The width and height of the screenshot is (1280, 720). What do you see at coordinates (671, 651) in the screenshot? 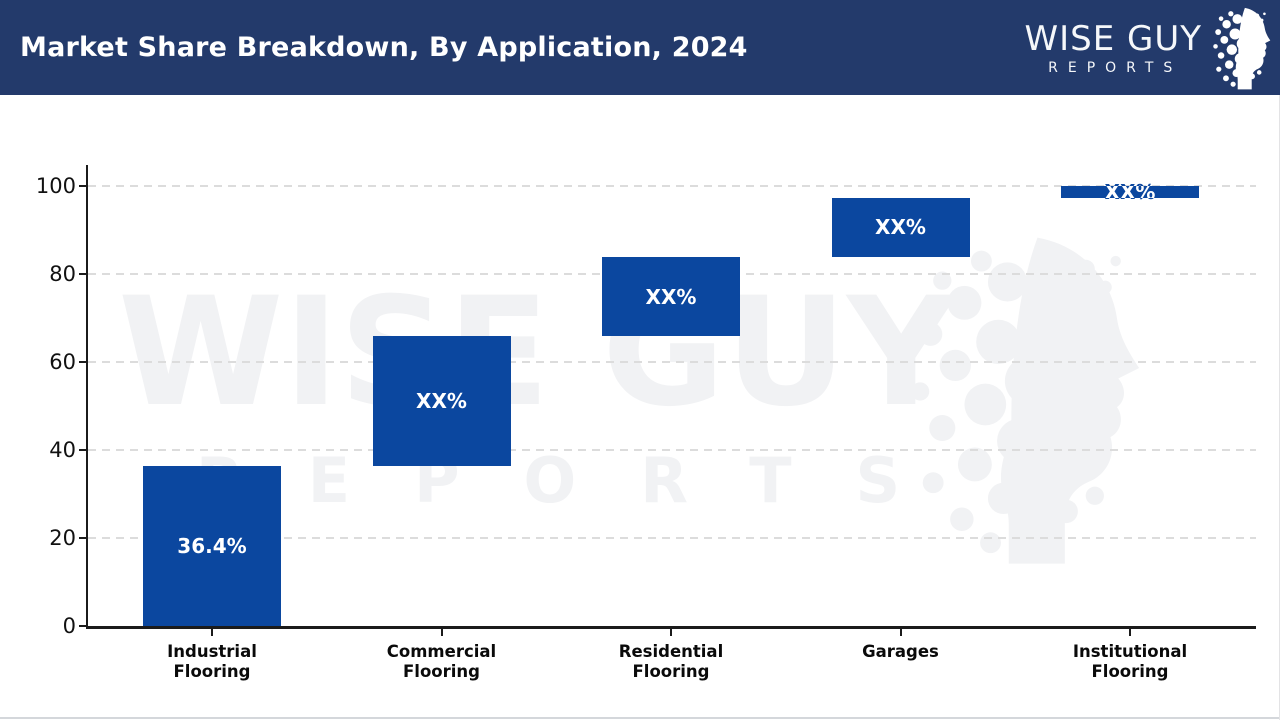
I see `x-category-line: Residential` at bounding box center [671, 651].